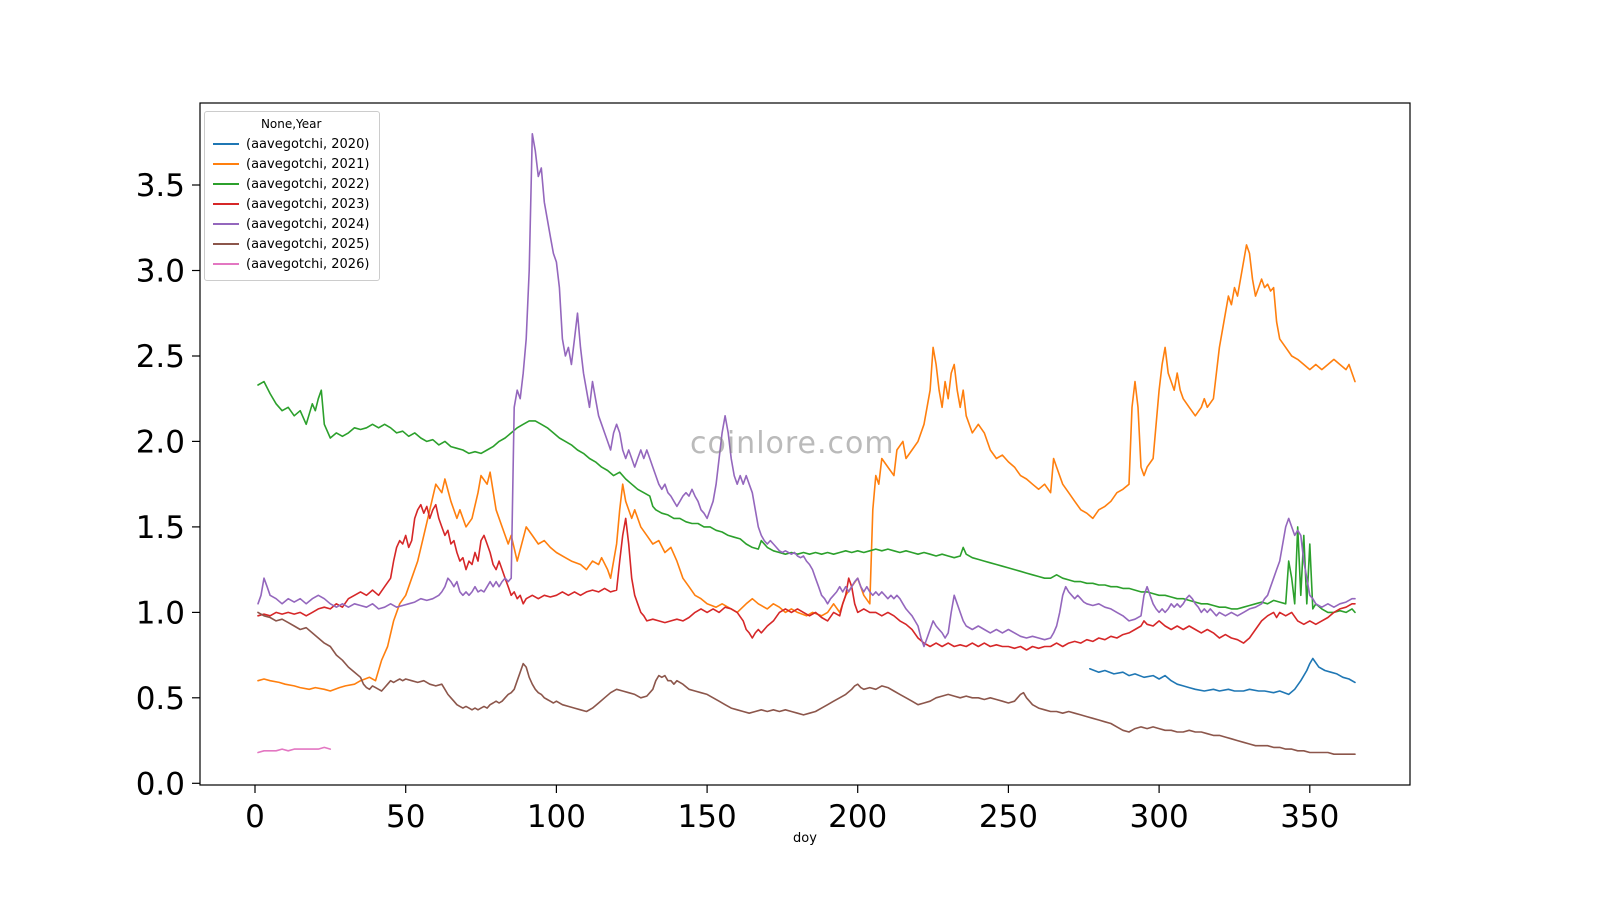 The image size is (1600, 900). What do you see at coordinates (294, 750) in the screenshot?
I see `series-aavegotchi-2026` at bounding box center [294, 750].